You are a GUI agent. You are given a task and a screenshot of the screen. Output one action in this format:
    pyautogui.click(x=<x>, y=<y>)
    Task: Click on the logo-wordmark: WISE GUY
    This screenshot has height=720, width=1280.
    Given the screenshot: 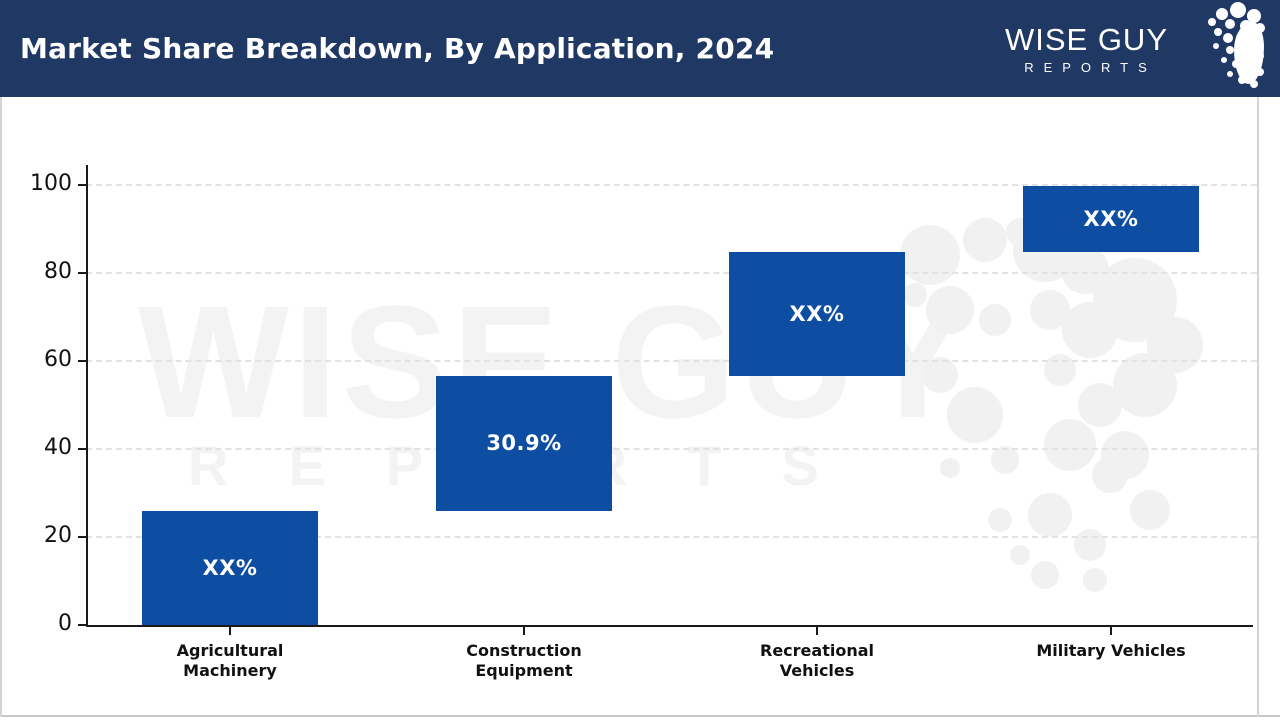 What is the action you would take?
    pyautogui.click(x=1086, y=39)
    